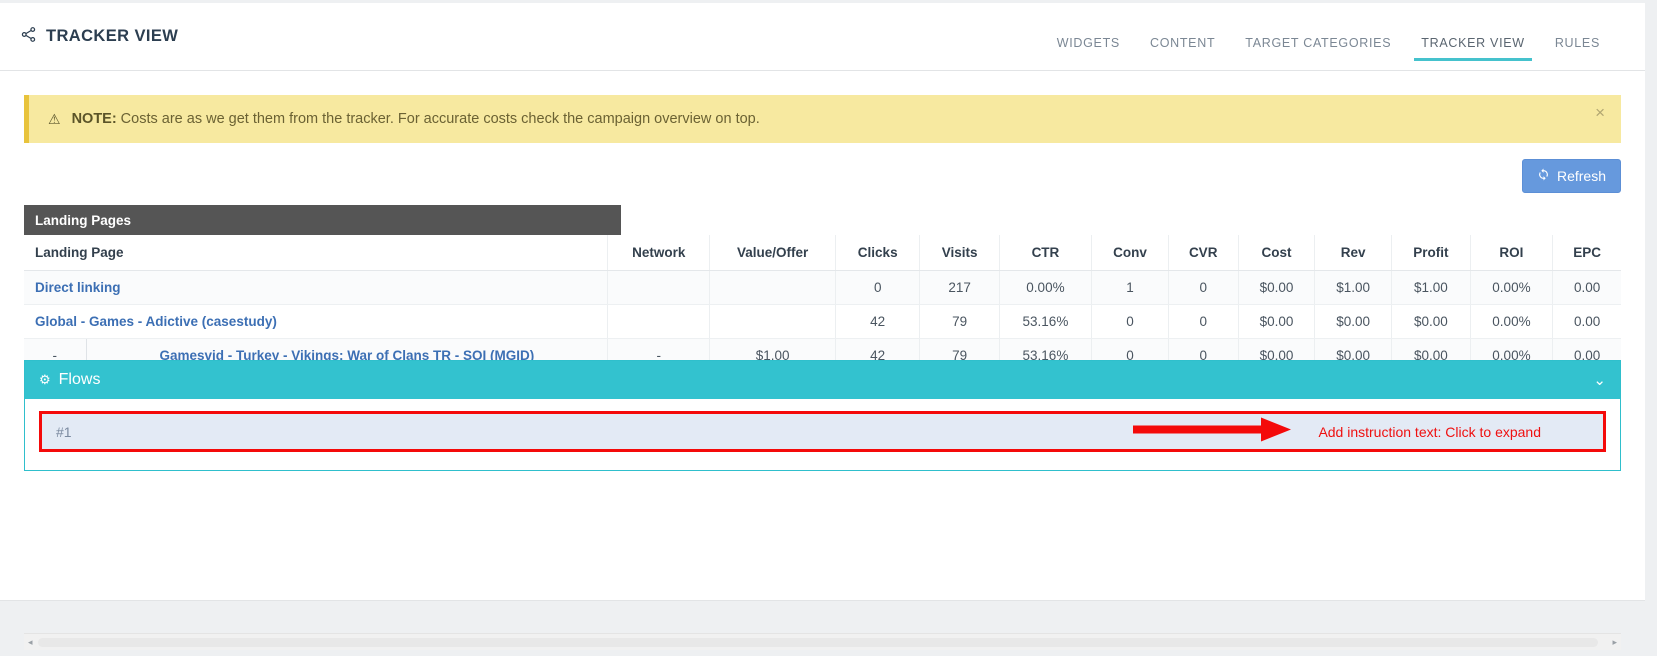  What do you see at coordinates (79, 379) in the screenshot?
I see `flows-title: Flows` at bounding box center [79, 379].